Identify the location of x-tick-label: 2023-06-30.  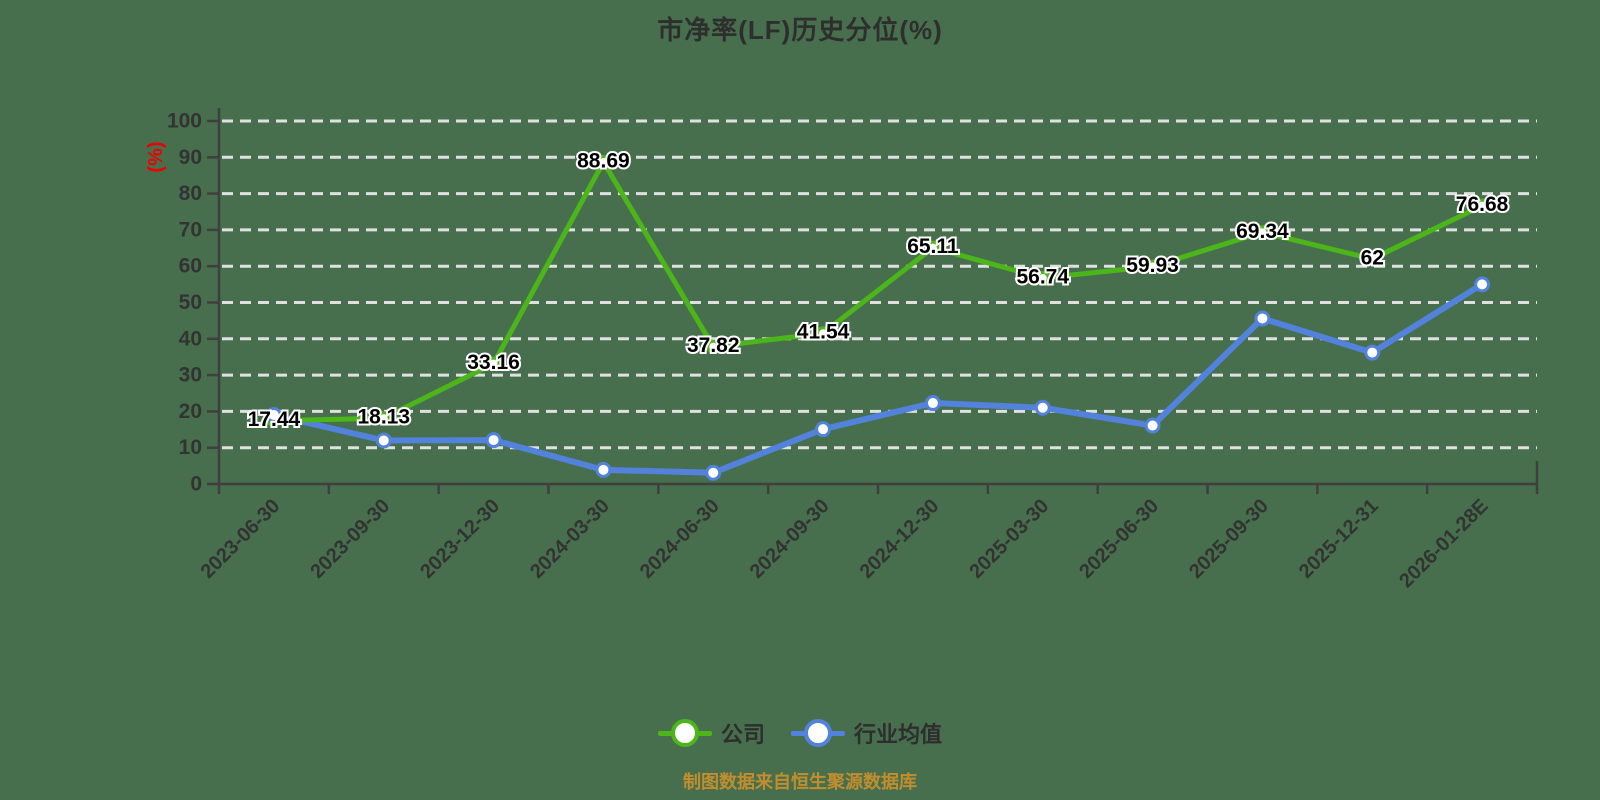
(241, 539).